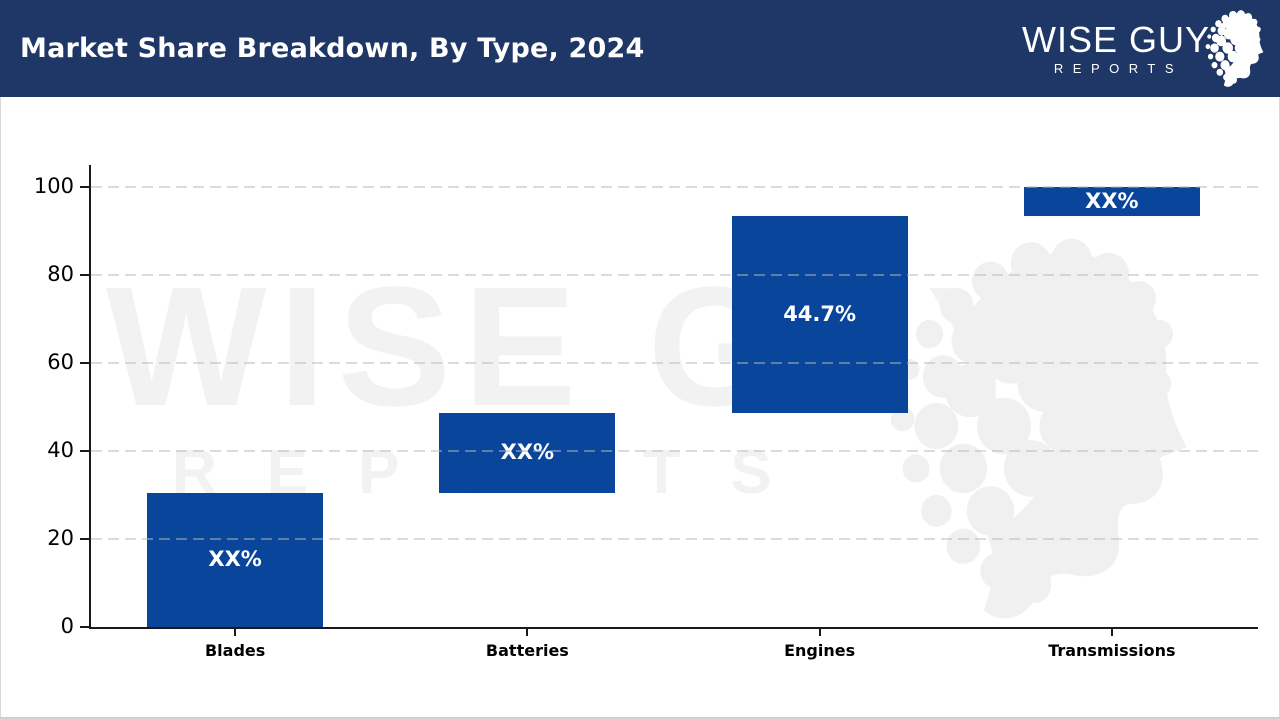  What do you see at coordinates (527, 650) in the screenshot?
I see `x-axis-category-label: Batteries` at bounding box center [527, 650].